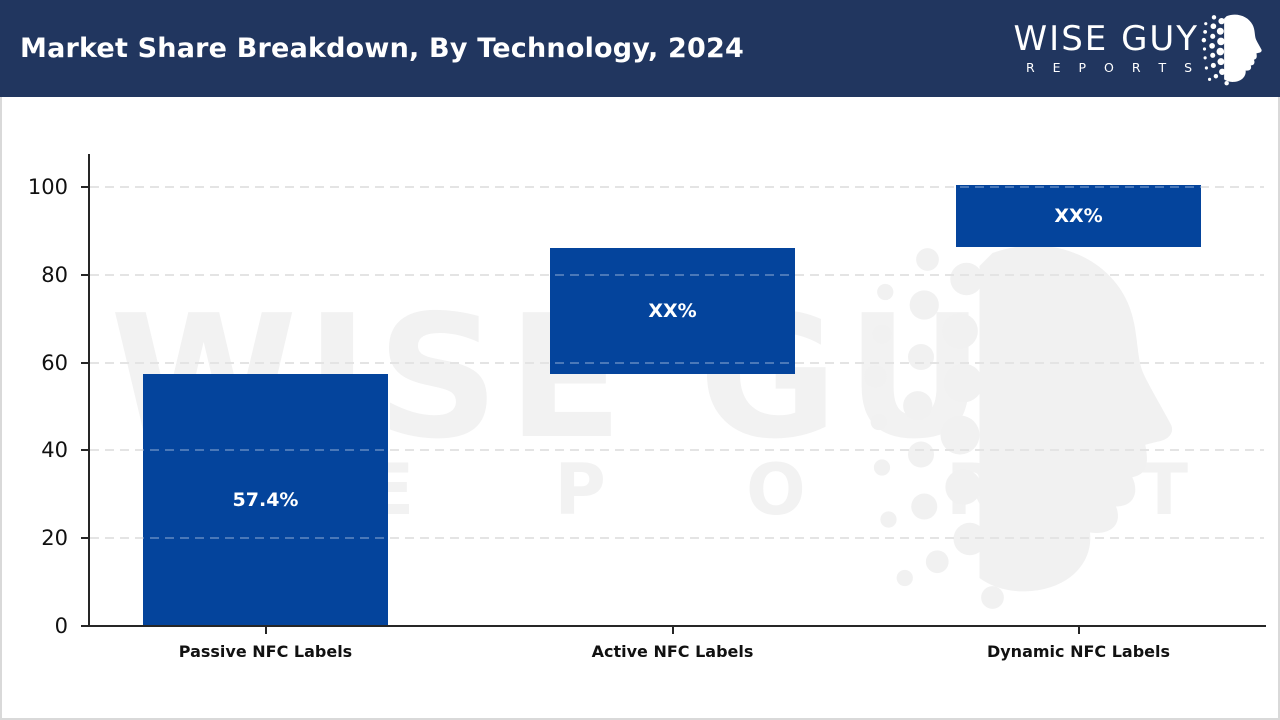 The width and height of the screenshot is (1280, 720). Describe the element at coordinates (1106, 39) in the screenshot. I see `logo-name: WISE GUY` at that location.